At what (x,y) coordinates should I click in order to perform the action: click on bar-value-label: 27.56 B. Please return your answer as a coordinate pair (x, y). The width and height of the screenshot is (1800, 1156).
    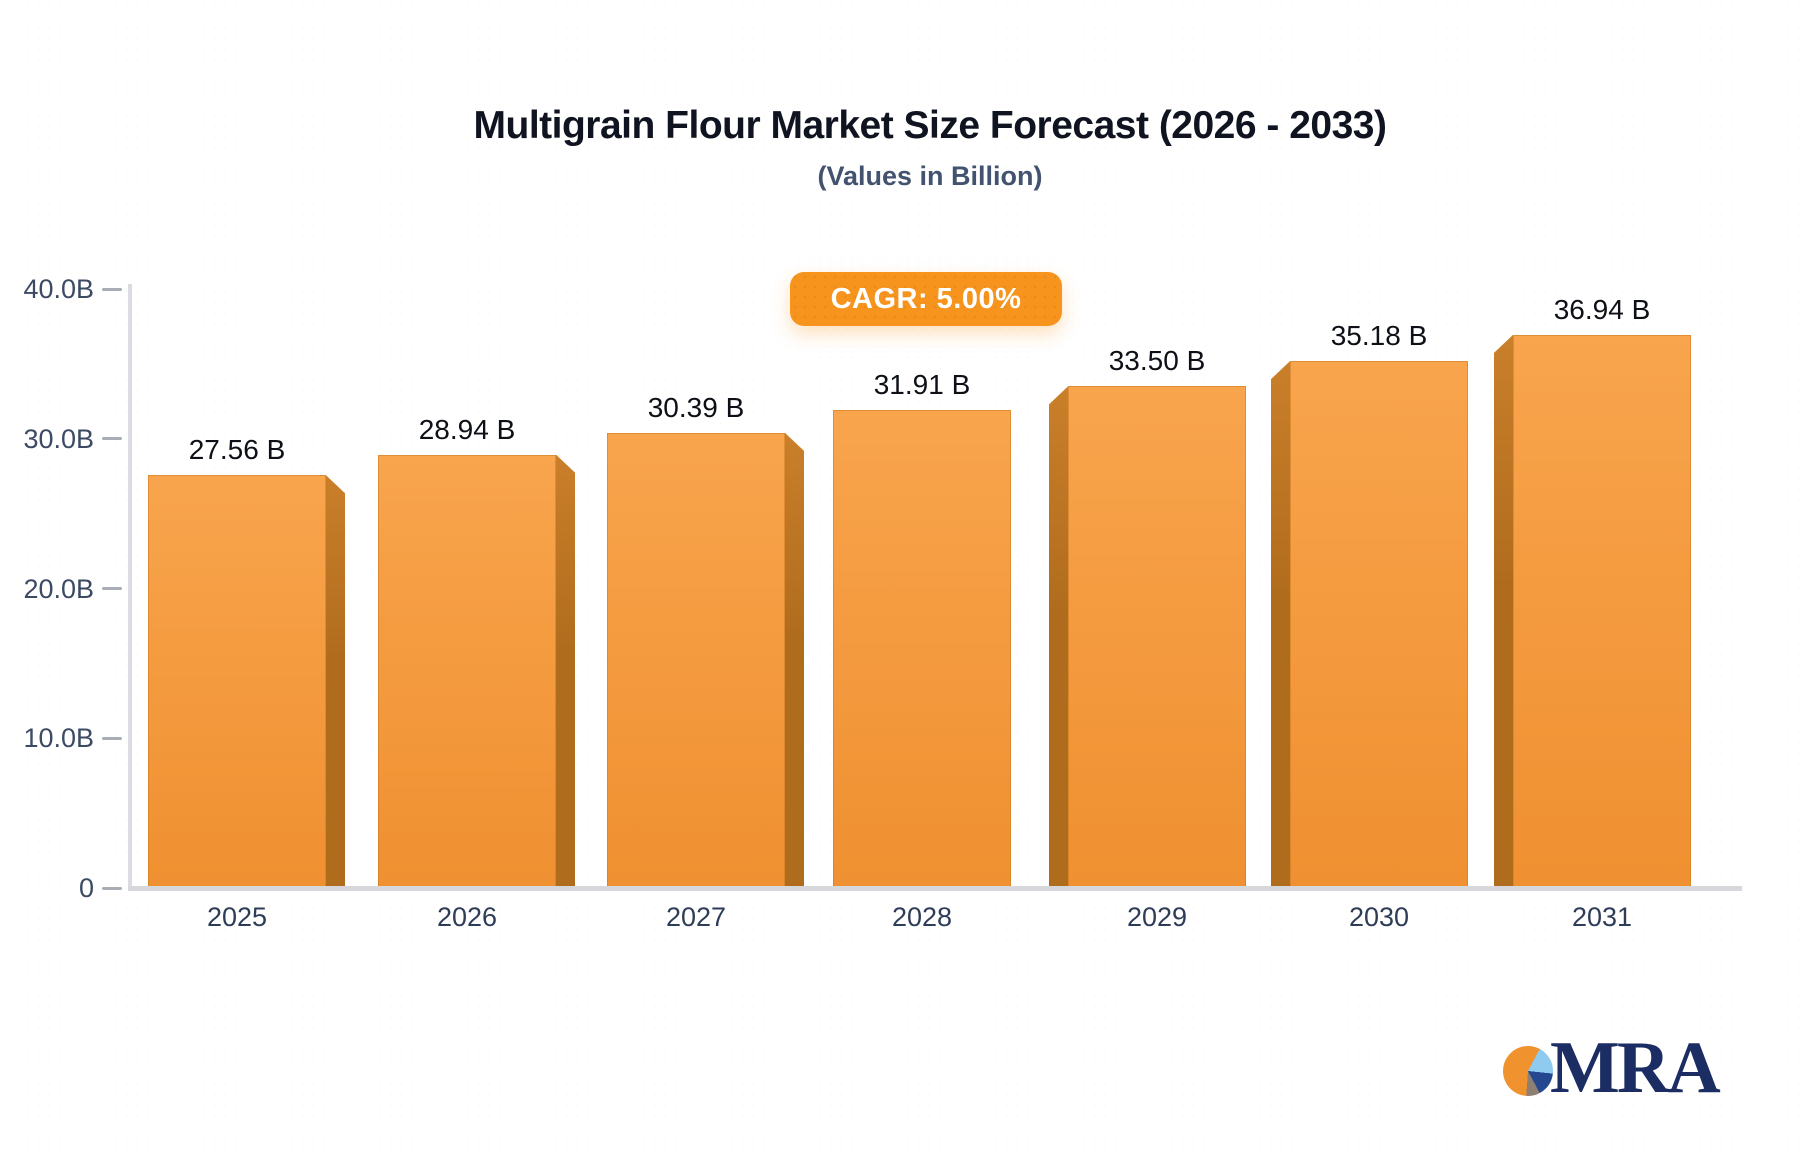
    Looking at the image, I should click on (237, 450).